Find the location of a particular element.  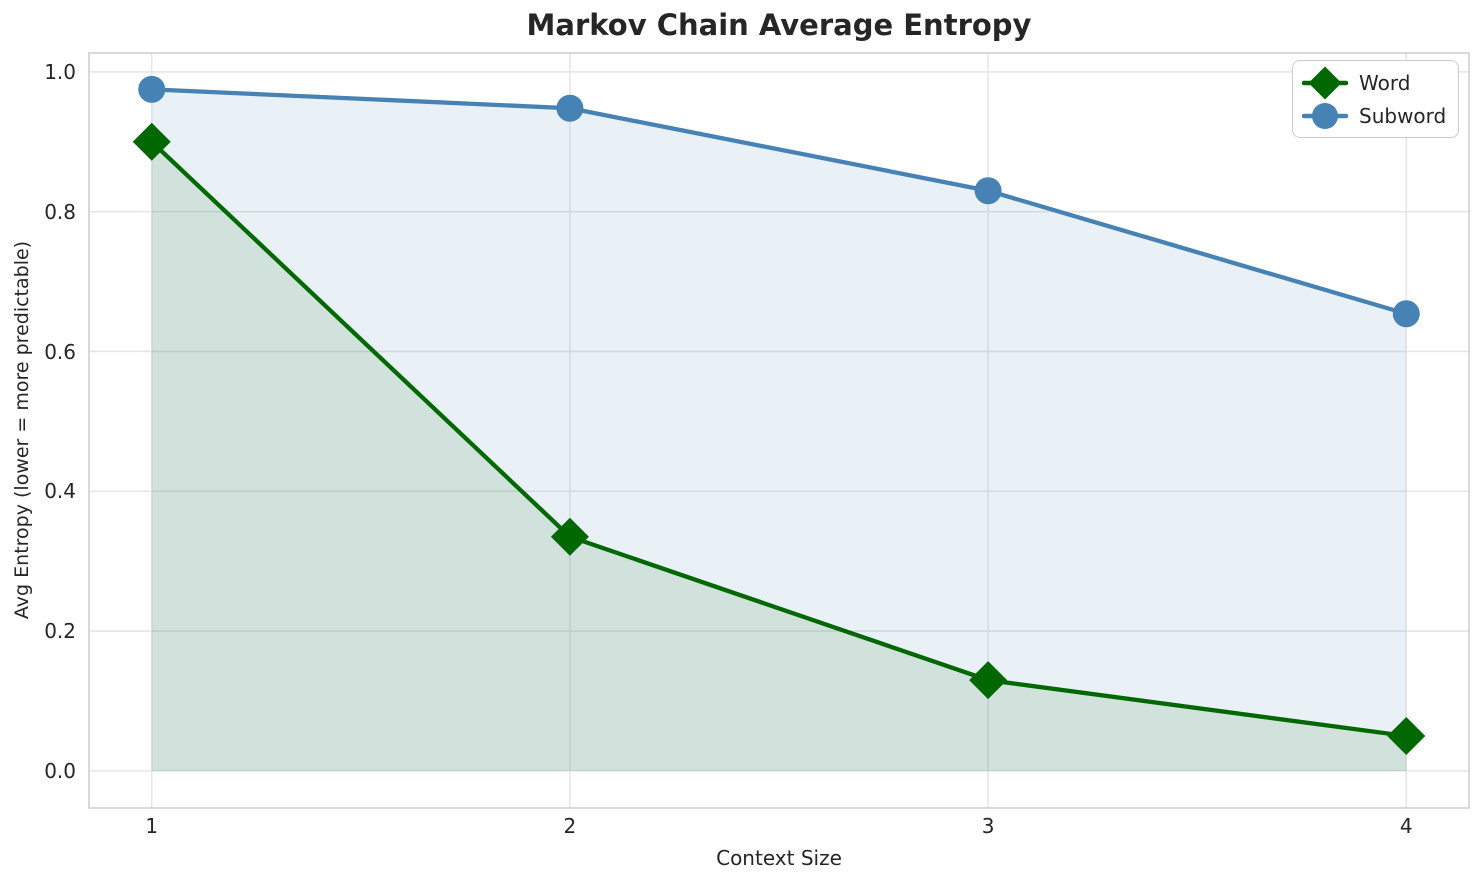

x-axis-label: Context Size is located at coordinates (779, 858).